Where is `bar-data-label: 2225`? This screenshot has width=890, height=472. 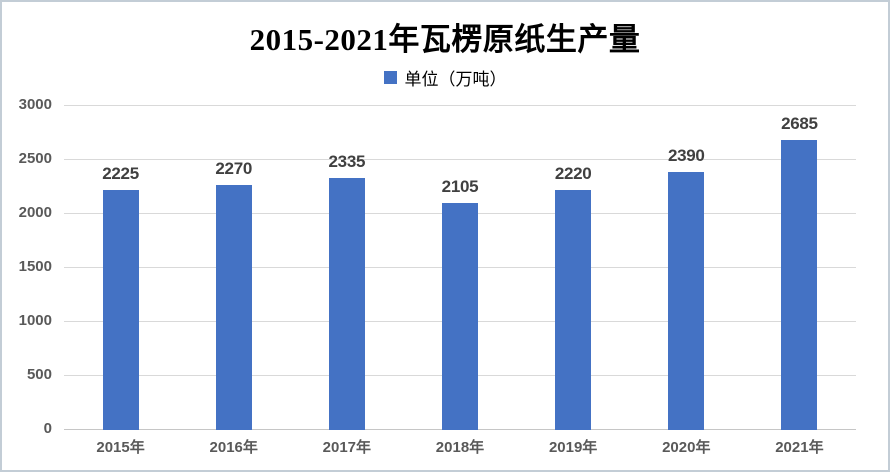 bar-data-label: 2225 is located at coordinates (120, 173).